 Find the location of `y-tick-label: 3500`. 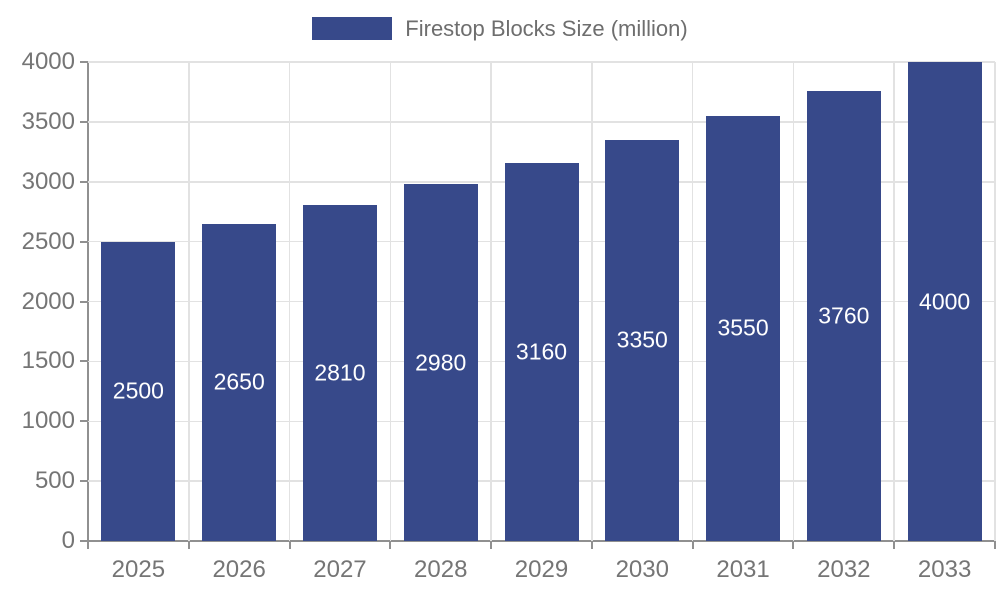

y-tick-label: 3500 is located at coordinates (48, 121).